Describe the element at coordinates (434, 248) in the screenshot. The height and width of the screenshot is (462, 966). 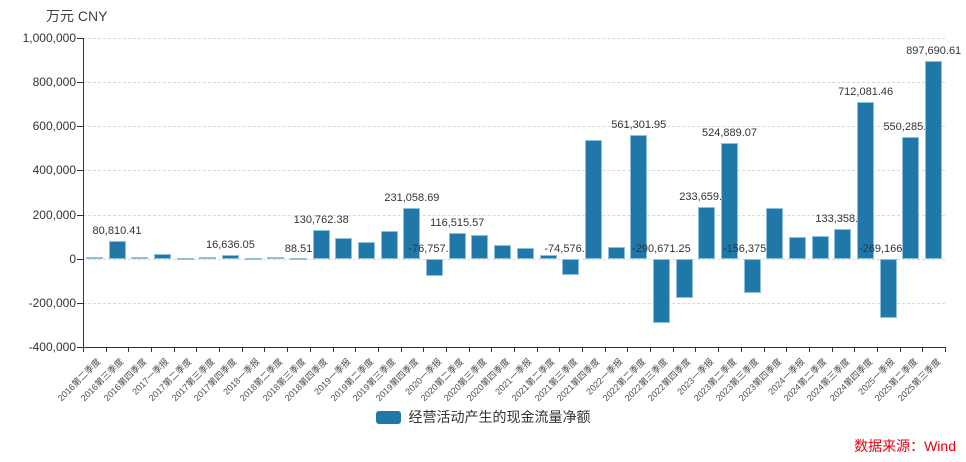
I see `bar-value-label: -76,757.39` at that location.